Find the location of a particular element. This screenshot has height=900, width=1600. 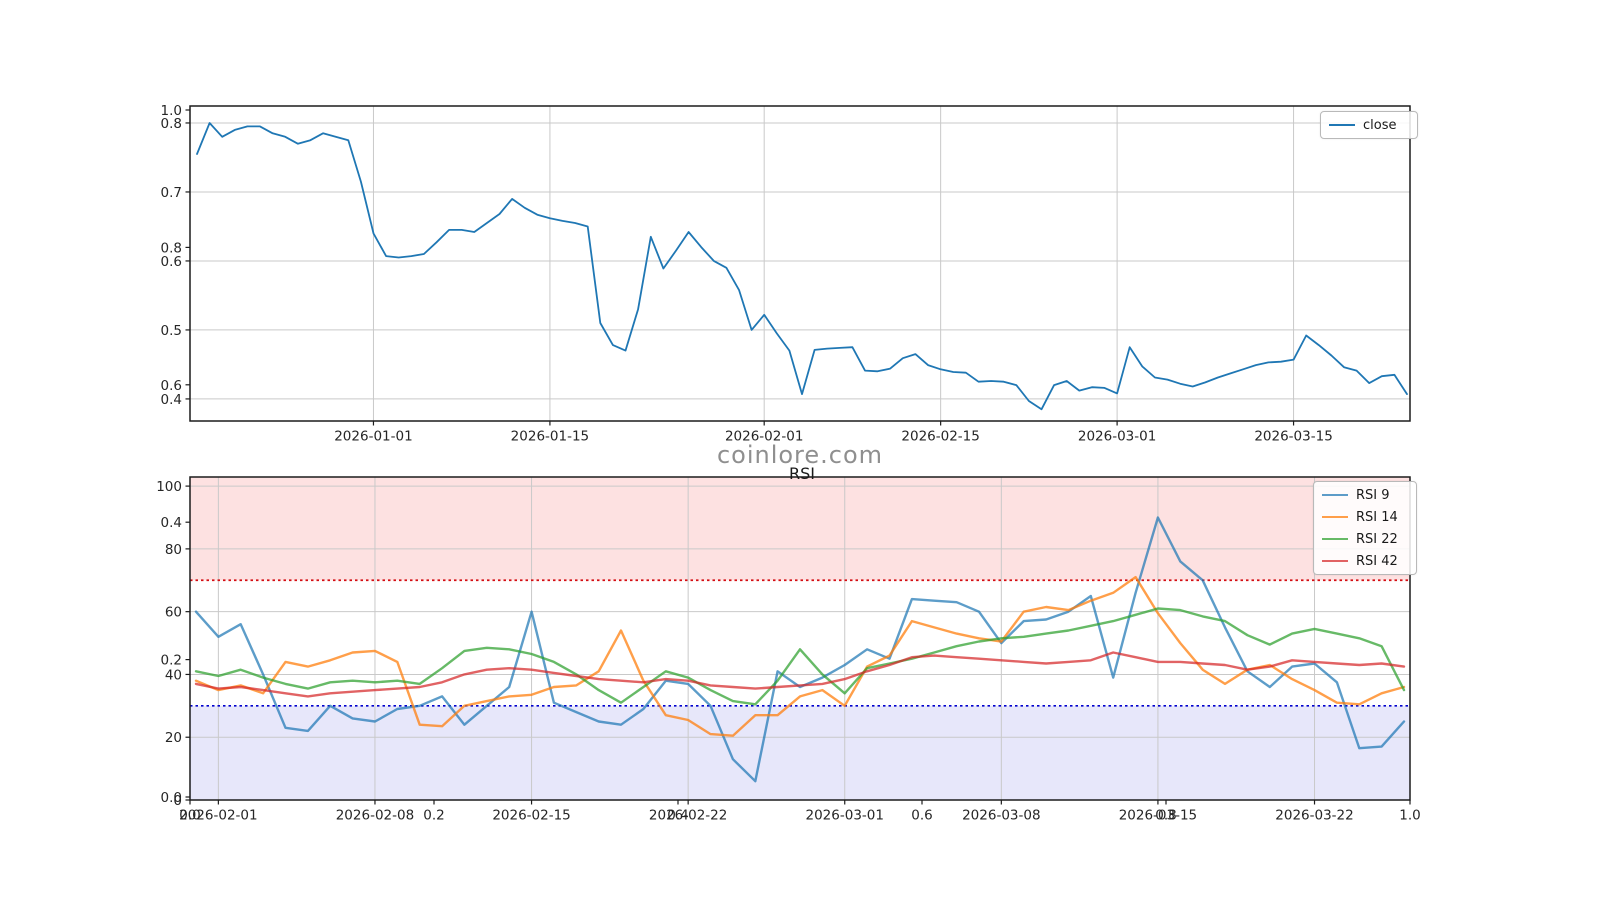

svg-text: 80 is located at coordinates (173, 550).